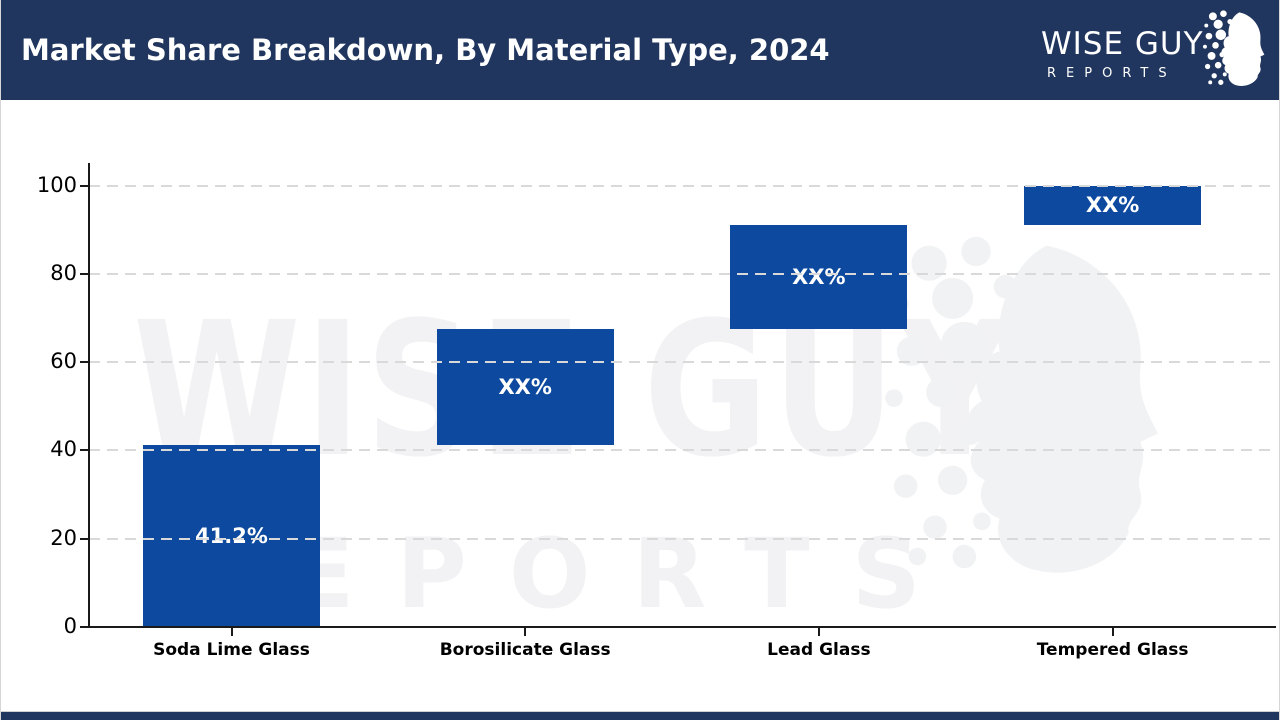  What do you see at coordinates (1122, 44) in the screenshot?
I see `logo-wordmark: WISE GUY` at bounding box center [1122, 44].